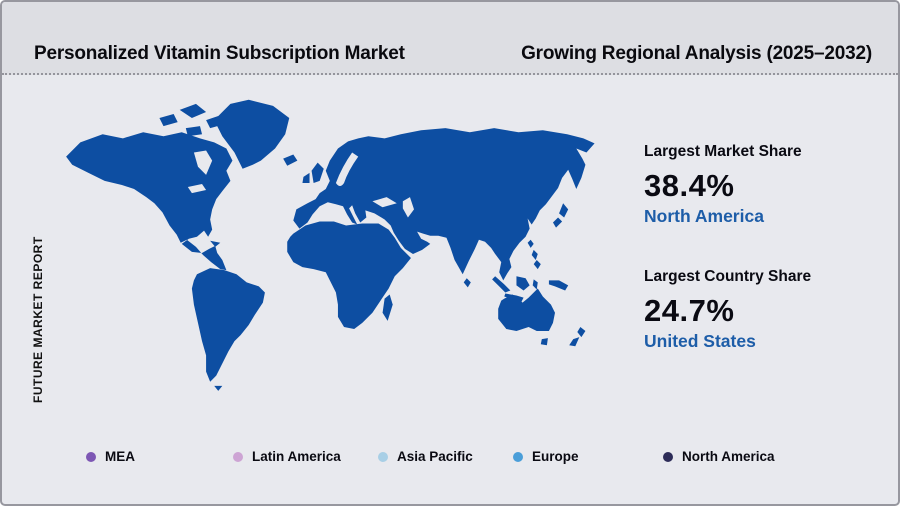 The height and width of the screenshot is (506, 900). I want to click on ireland, so click(306, 177).